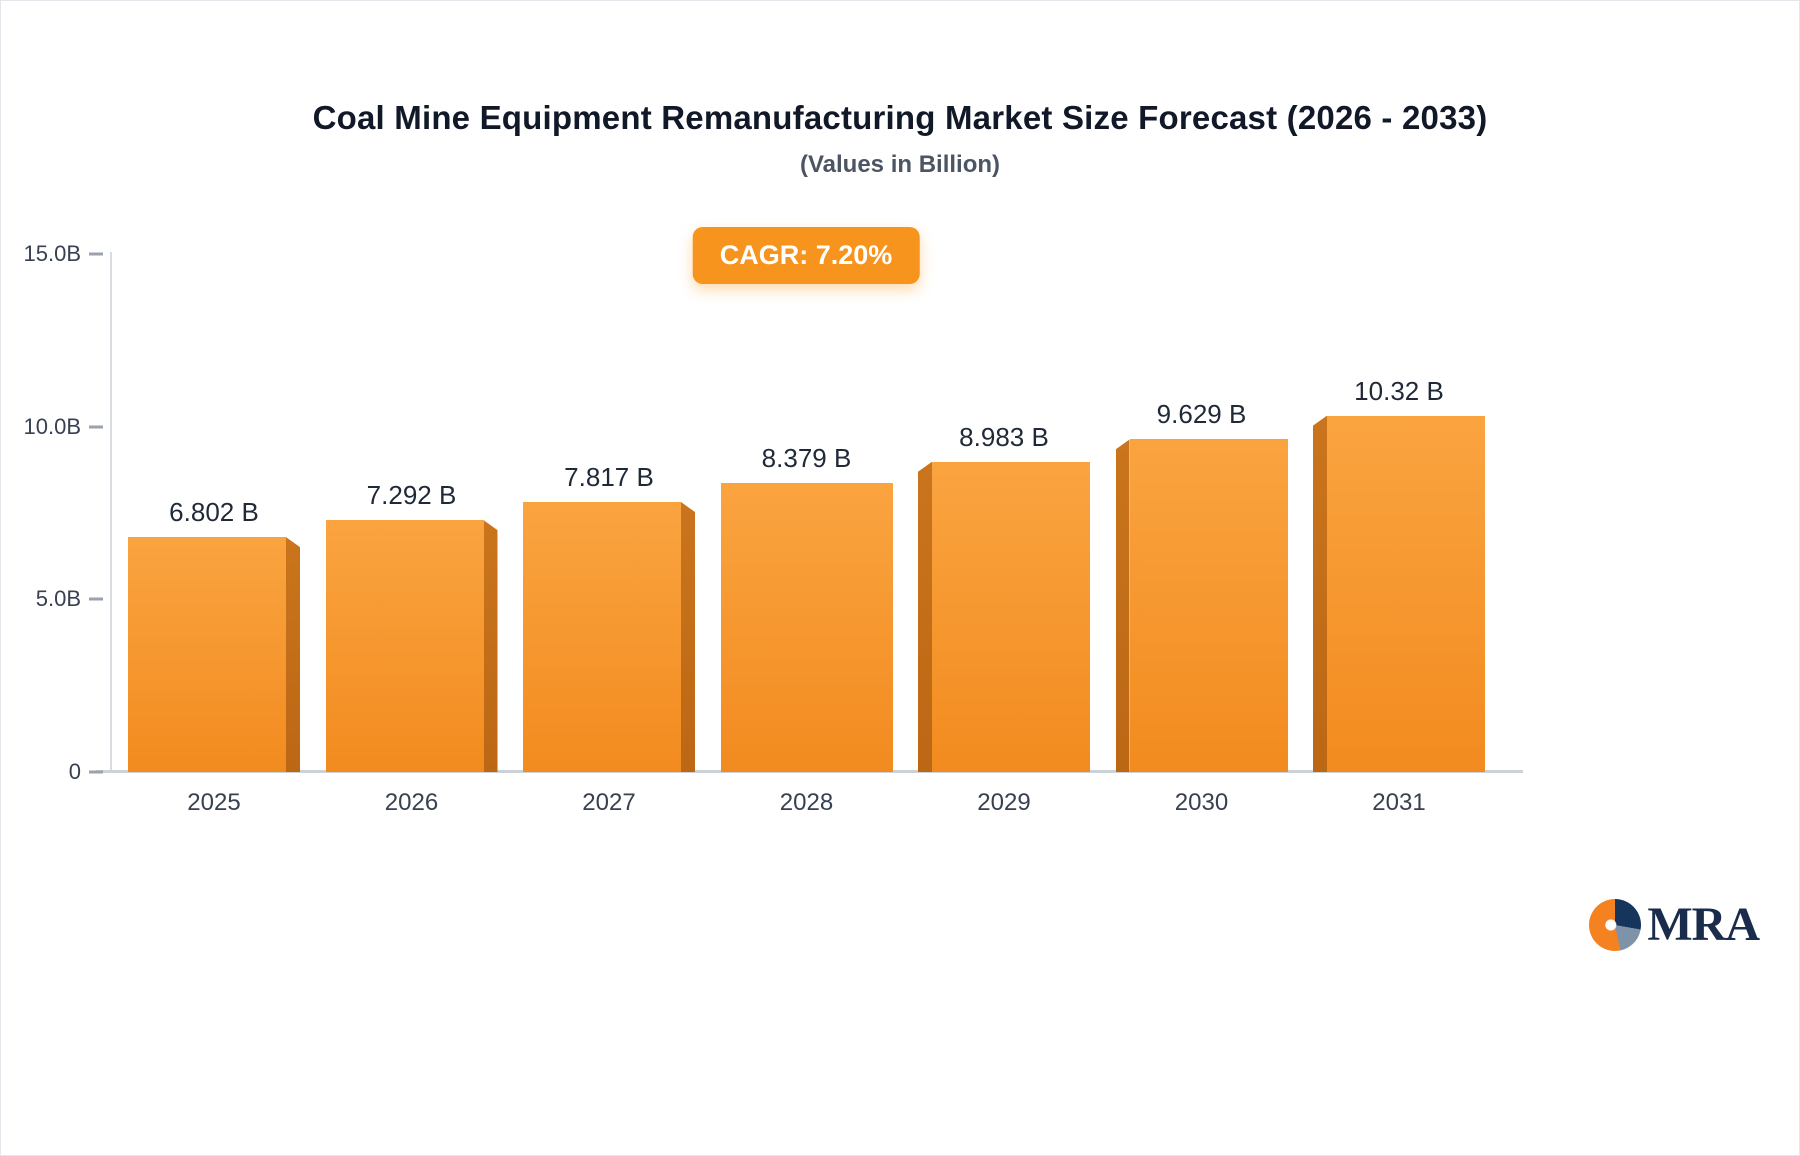  Describe the element at coordinates (1004, 436) in the screenshot. I see `bar-value-label: 8.983 B` at that location.